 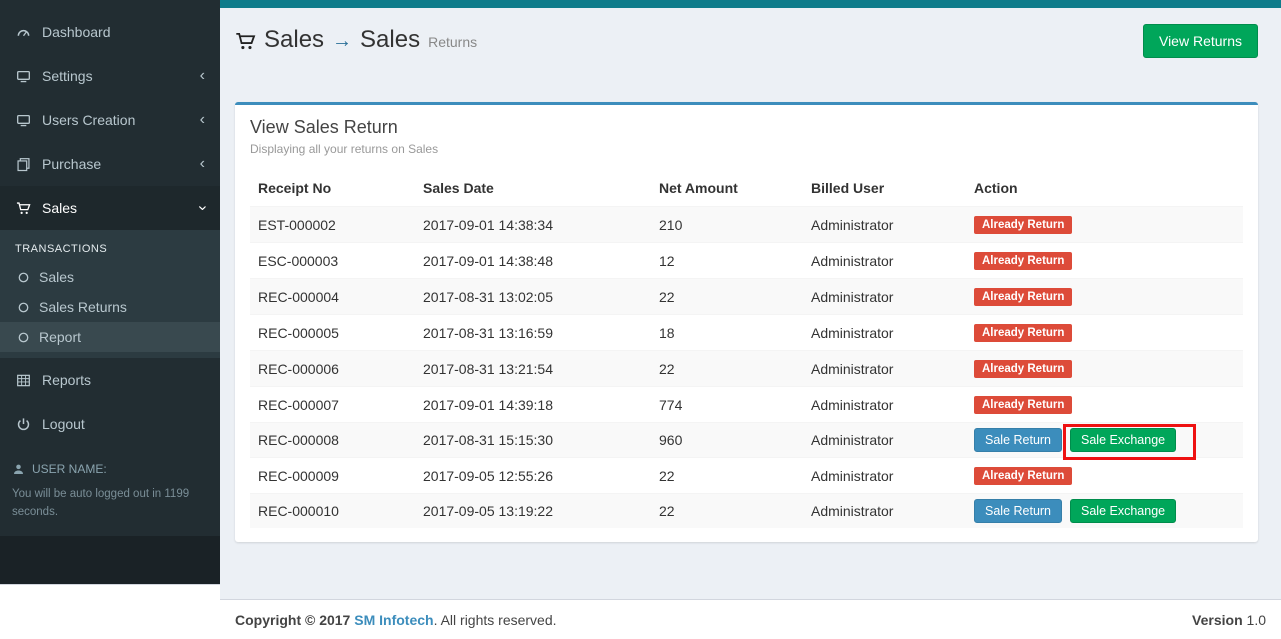 I want to click on copyright-suffix: . All rights reserved., so click(x=495, y=619).